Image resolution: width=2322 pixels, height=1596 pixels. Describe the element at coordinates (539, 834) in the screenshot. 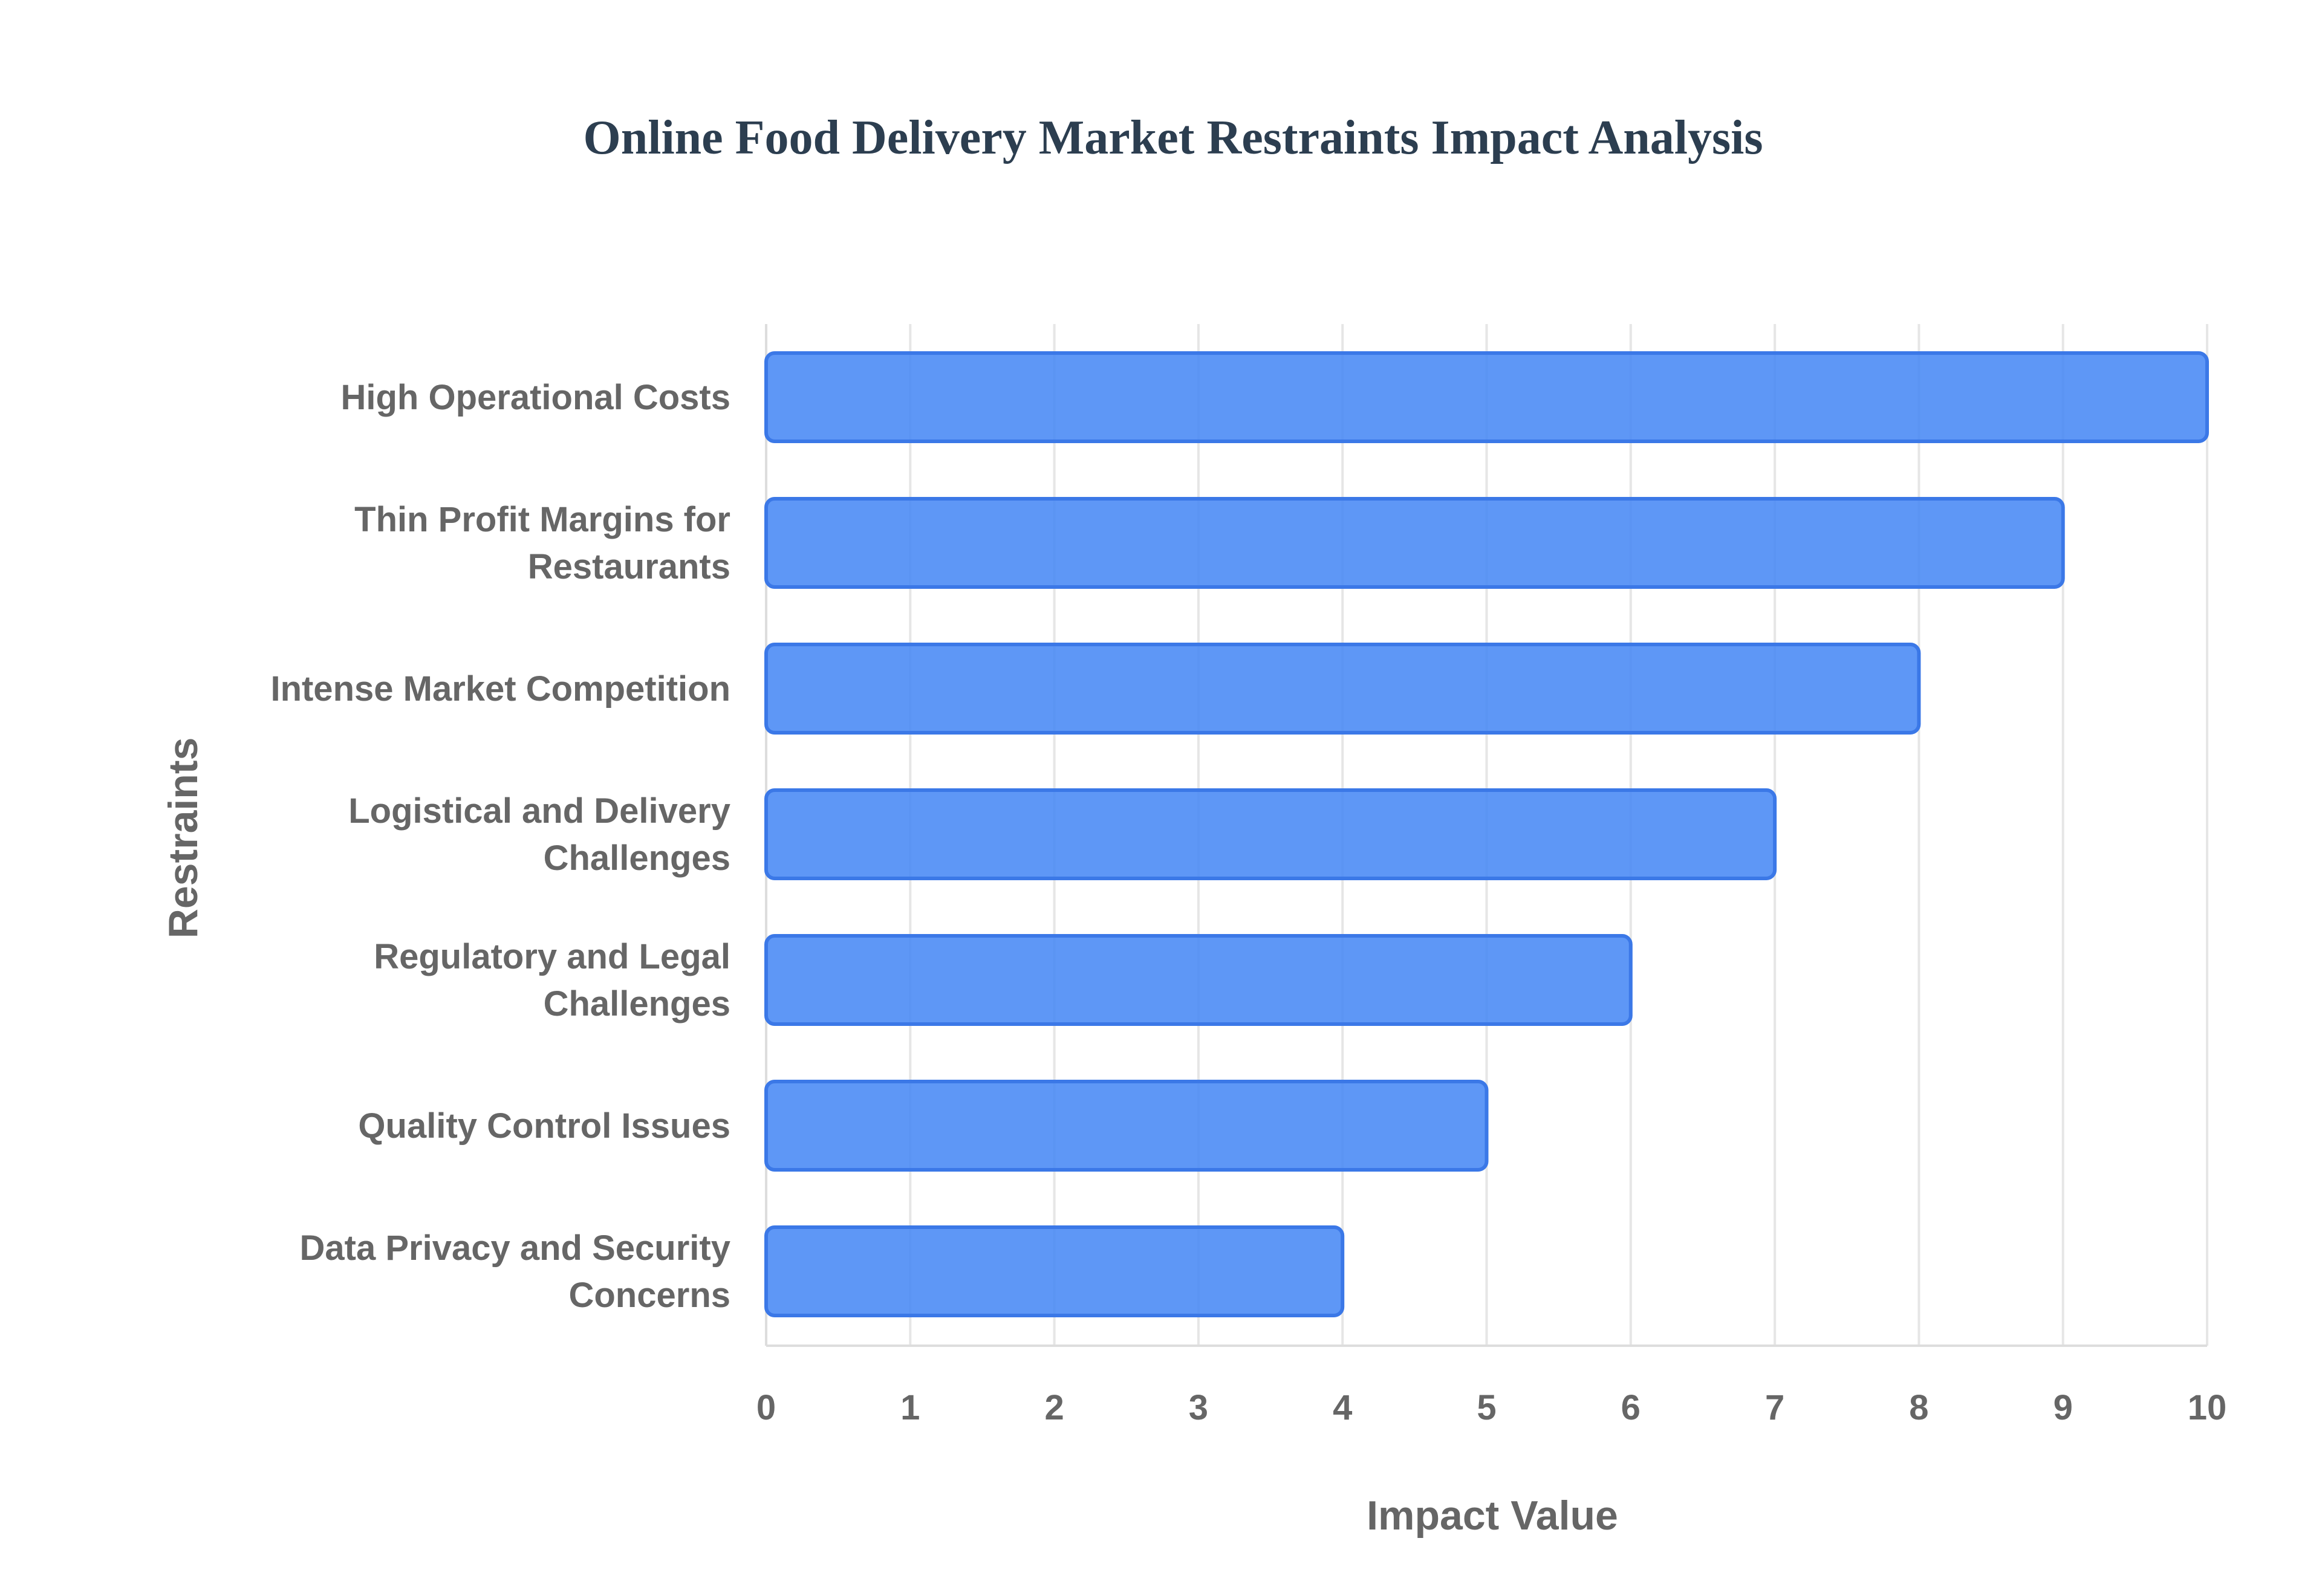

I see `category-label: Logistical and Delivery Challenges` at that location.